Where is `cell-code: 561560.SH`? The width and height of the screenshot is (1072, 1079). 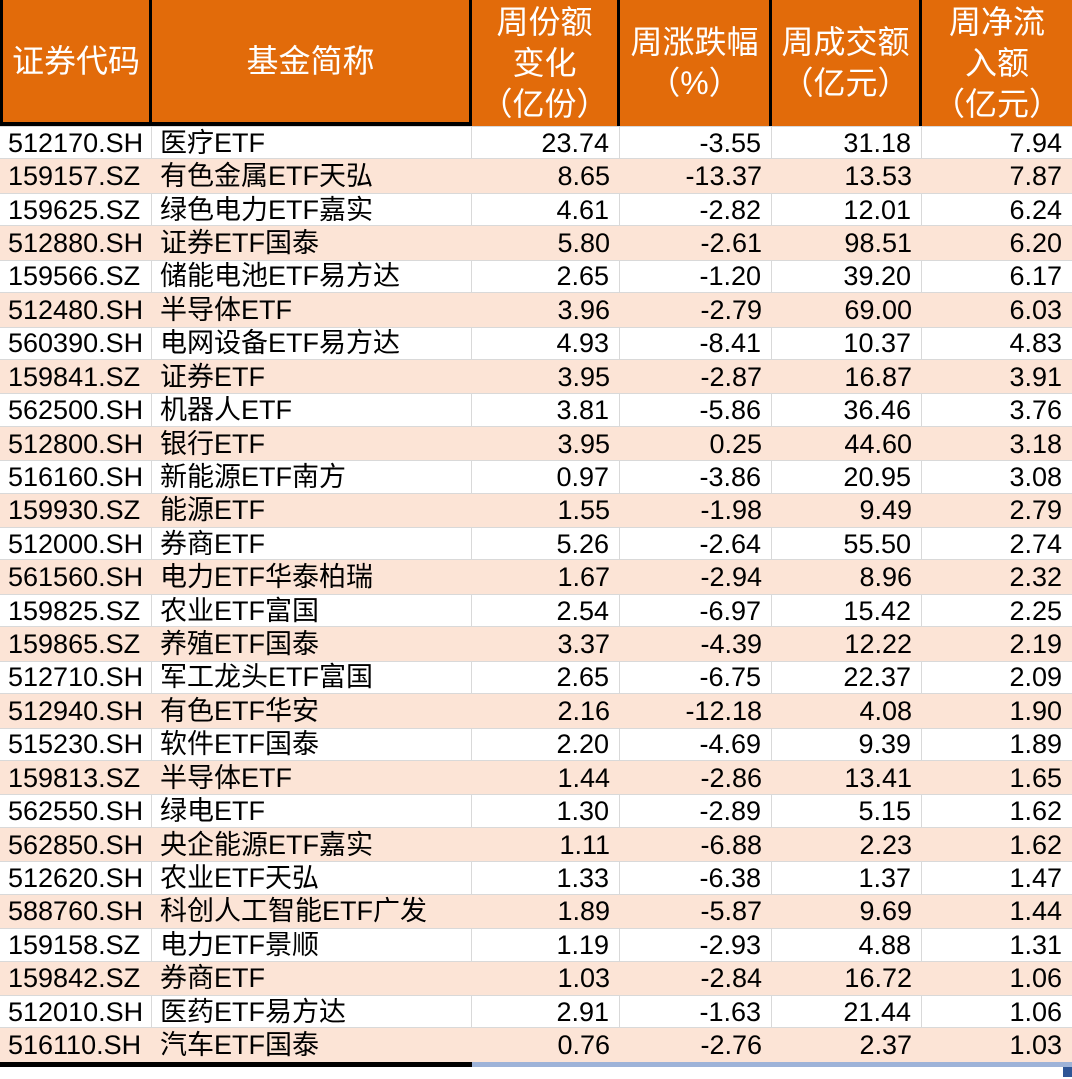
cell-code: 561560.SH is located at coordinates (76, 577).